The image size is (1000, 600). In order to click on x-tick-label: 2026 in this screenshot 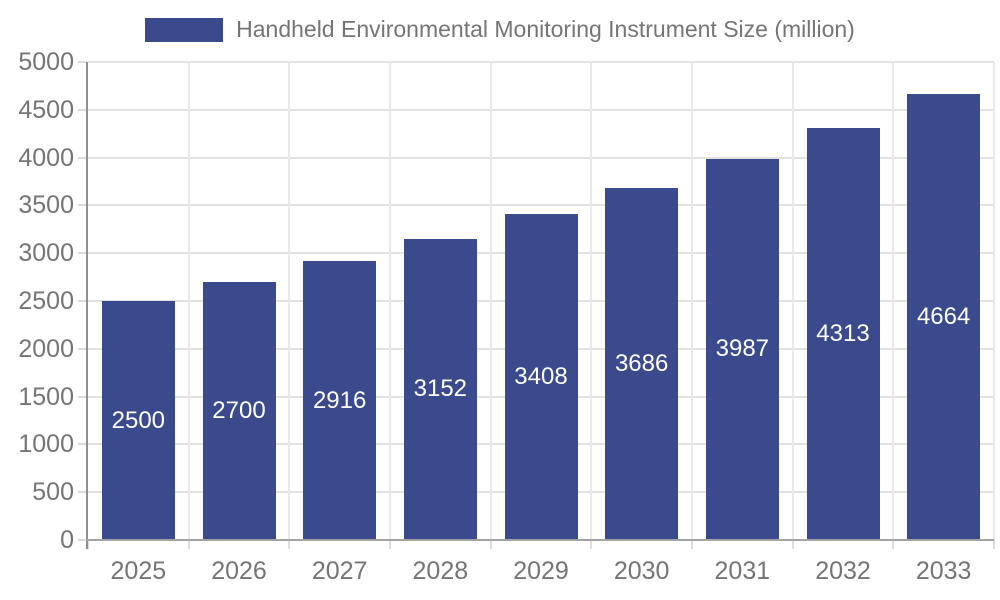, I will do `click(239, 571)`.